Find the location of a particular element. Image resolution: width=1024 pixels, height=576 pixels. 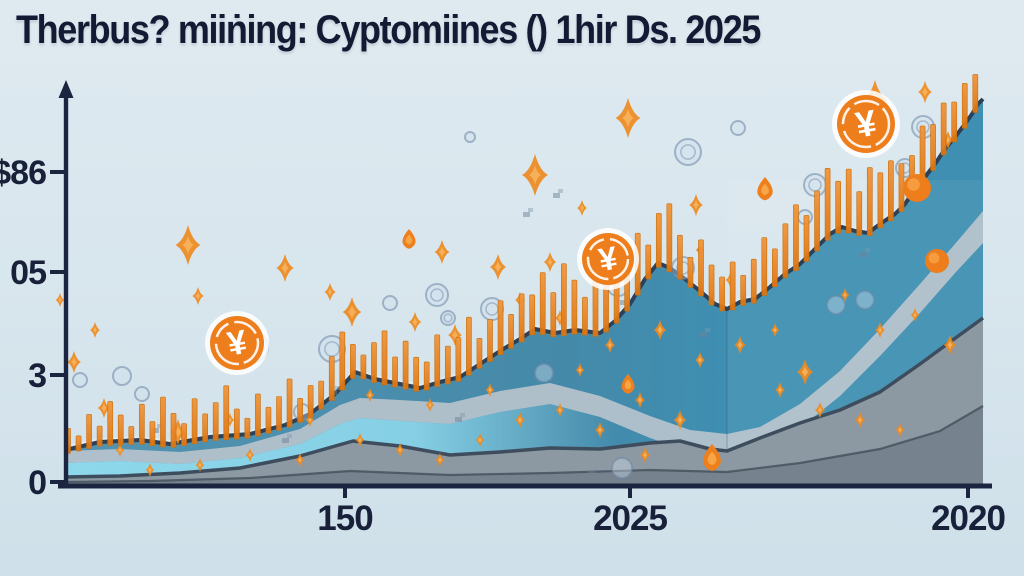

y-axis-line is located at coordinates (66, 290).